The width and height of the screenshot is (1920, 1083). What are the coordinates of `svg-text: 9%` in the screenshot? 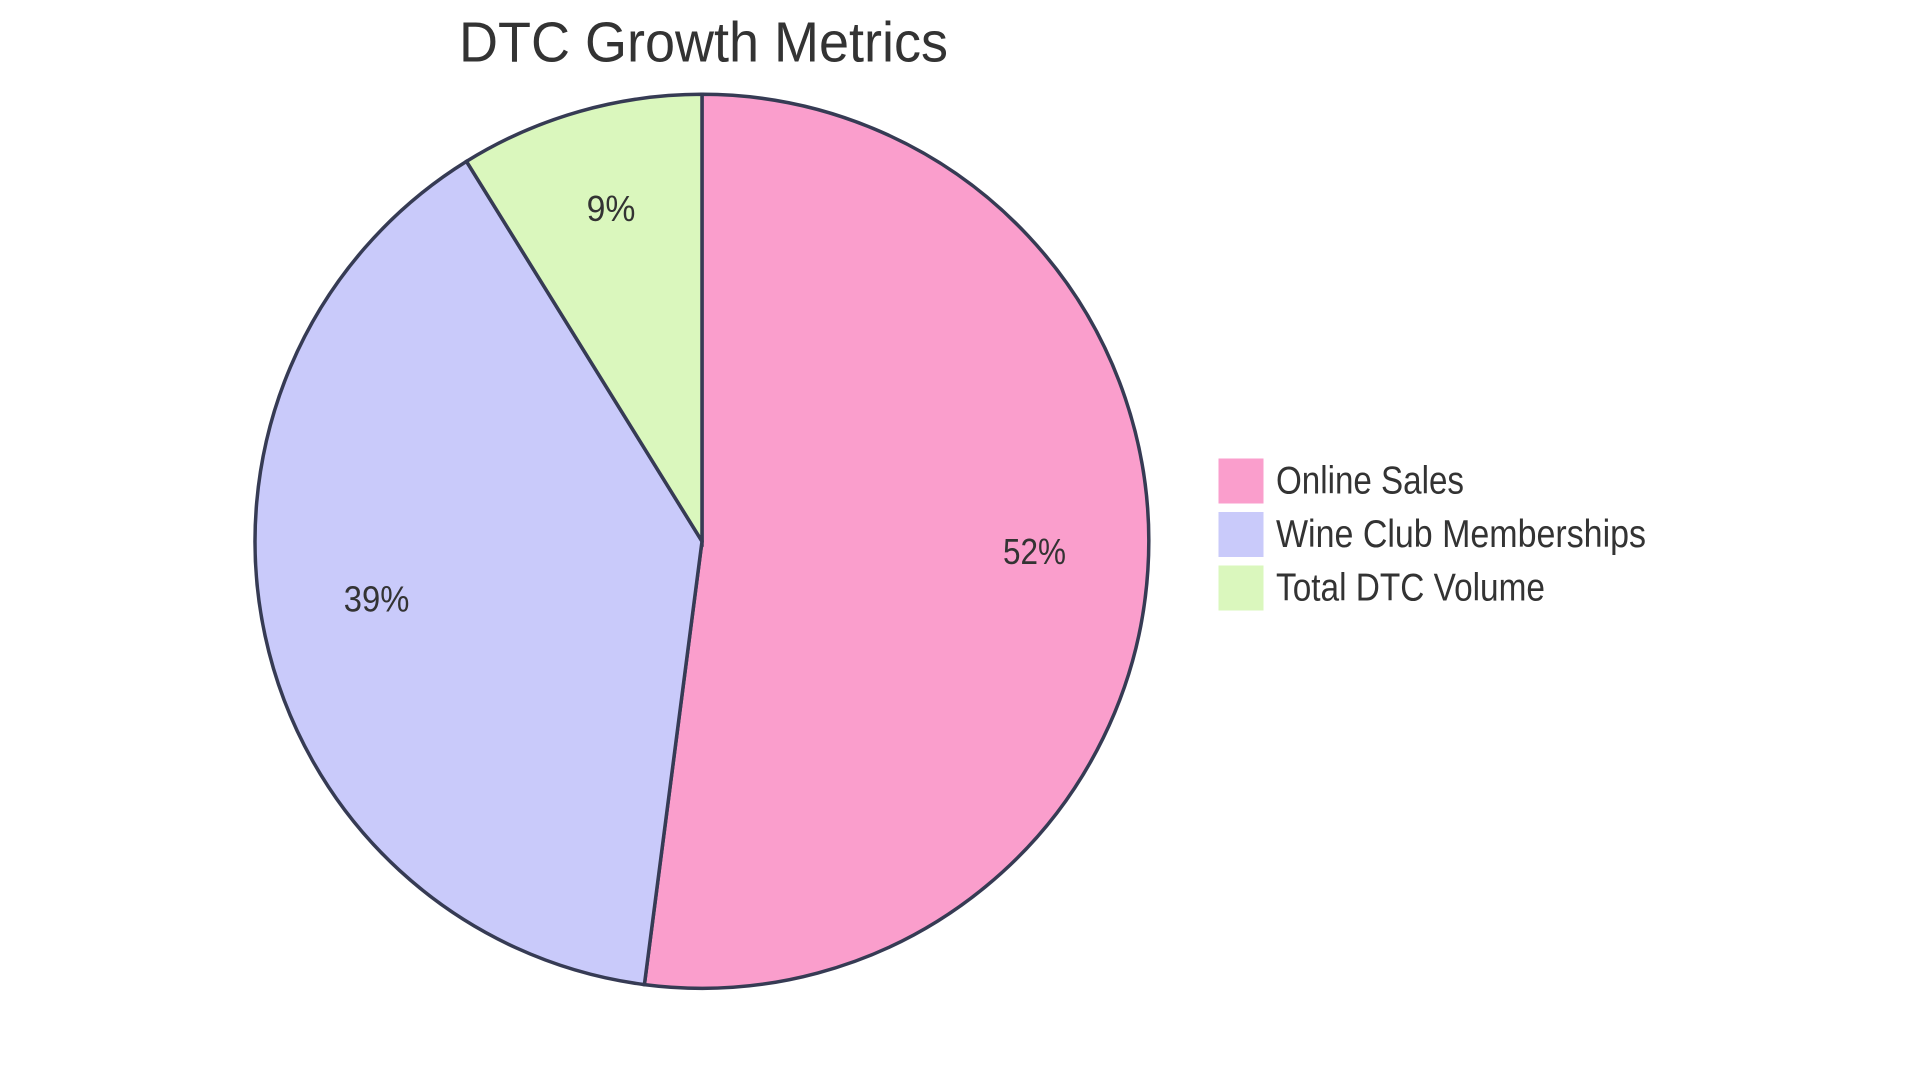 It's located at (611, 208).